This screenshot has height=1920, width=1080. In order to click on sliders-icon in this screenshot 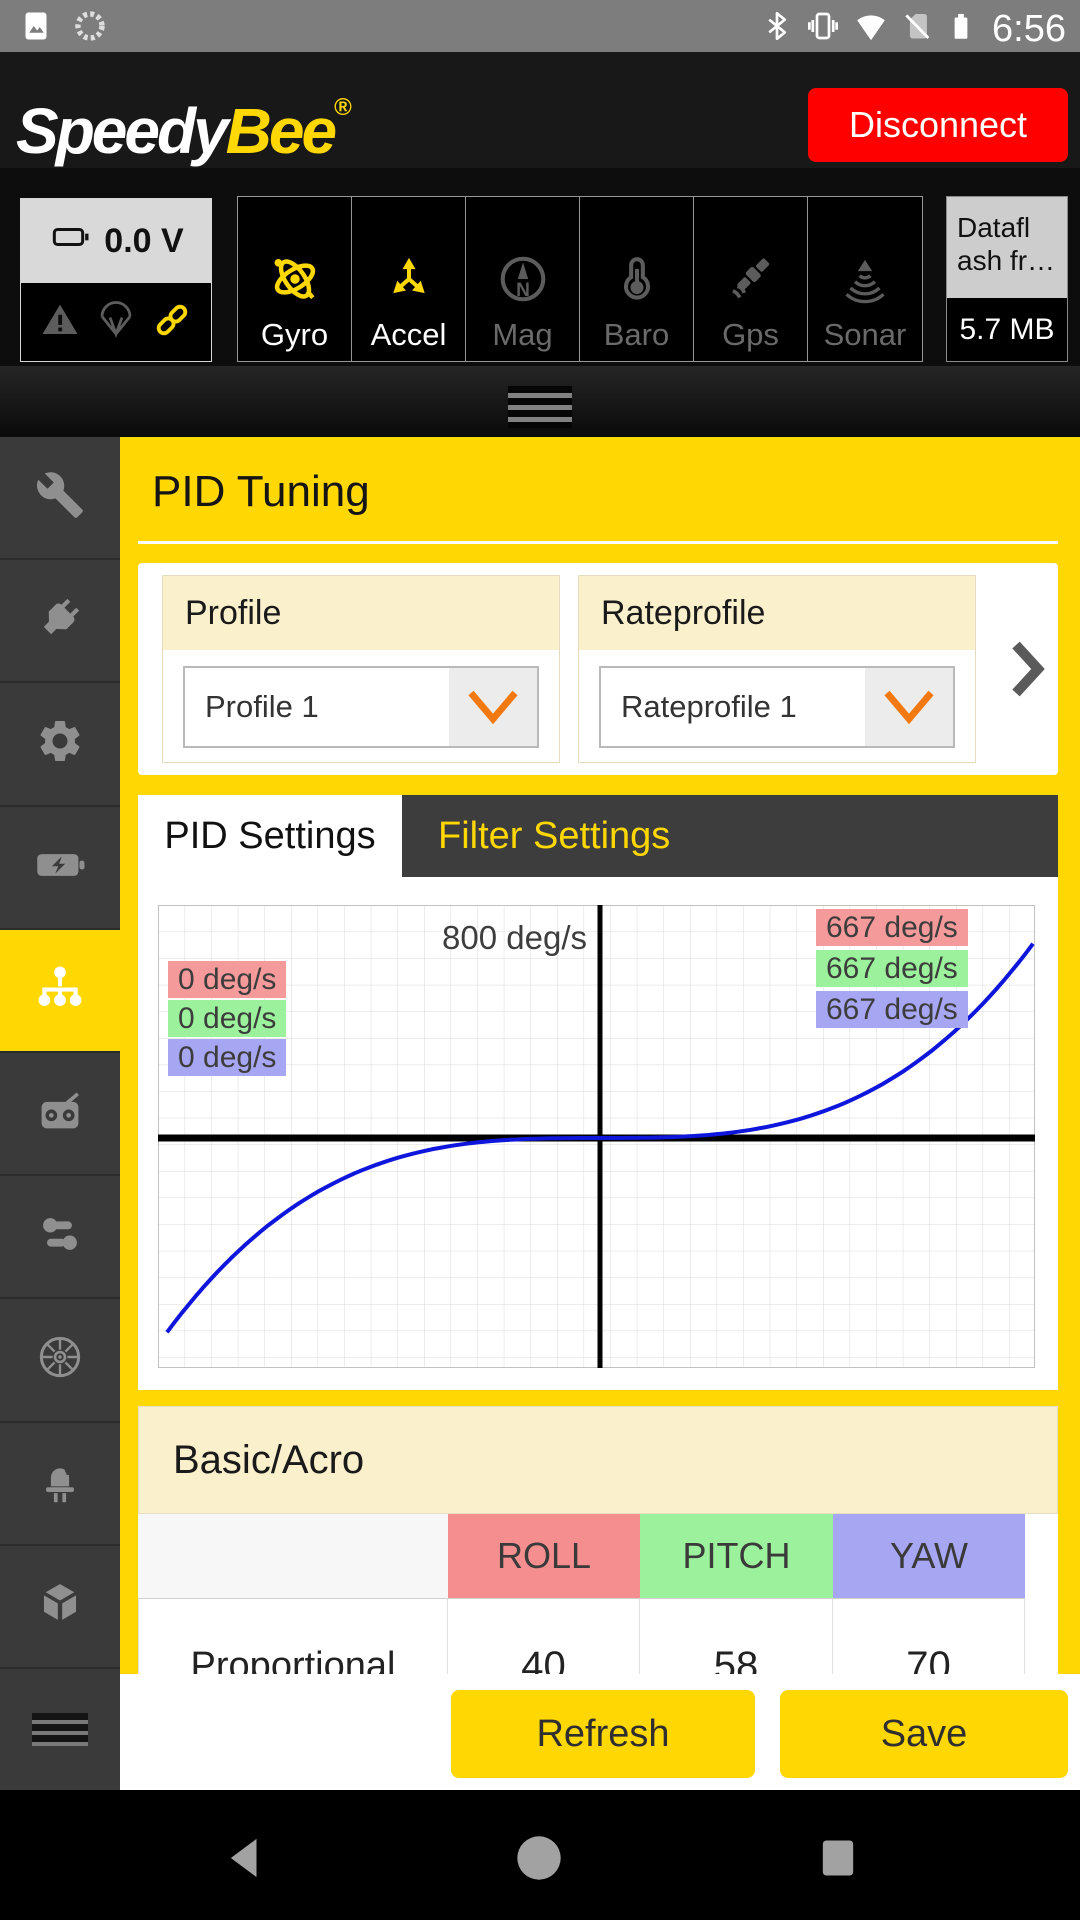, I will do `click(60, 1236)`.